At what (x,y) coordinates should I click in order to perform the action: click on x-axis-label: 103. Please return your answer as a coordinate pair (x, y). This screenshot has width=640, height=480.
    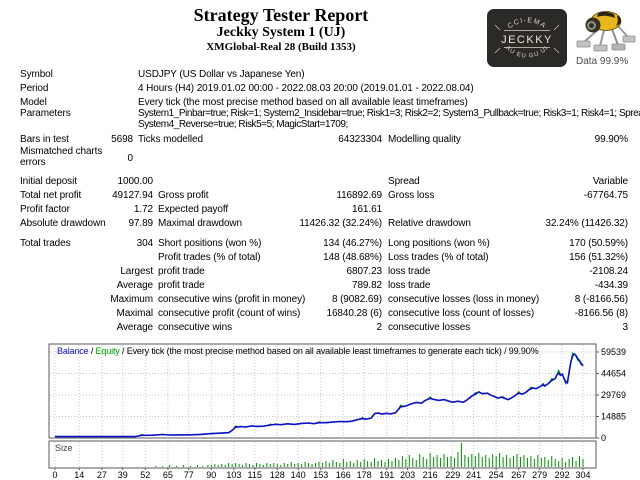
    Looking at the image, I should click on (233, 475).